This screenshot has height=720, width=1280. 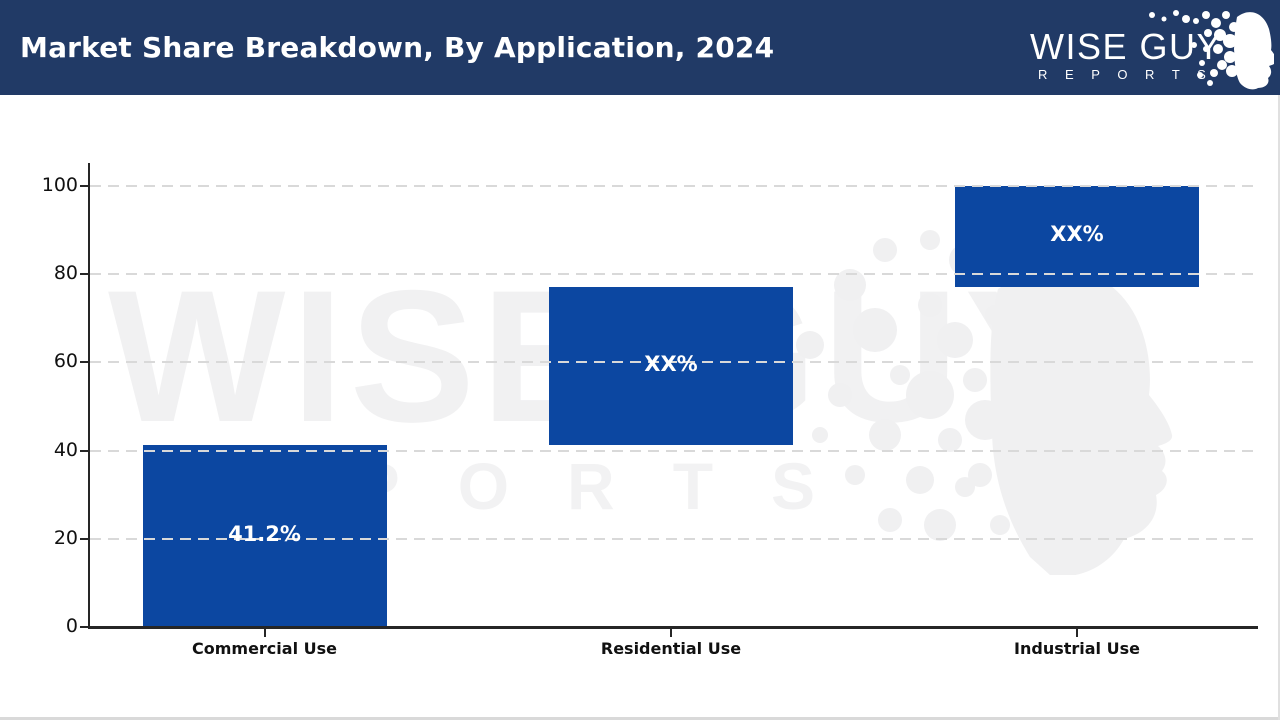 What do you see at coordinates (640, 718) in the screenshot?
I see `bottom-border` at bounding box center [640, 718].